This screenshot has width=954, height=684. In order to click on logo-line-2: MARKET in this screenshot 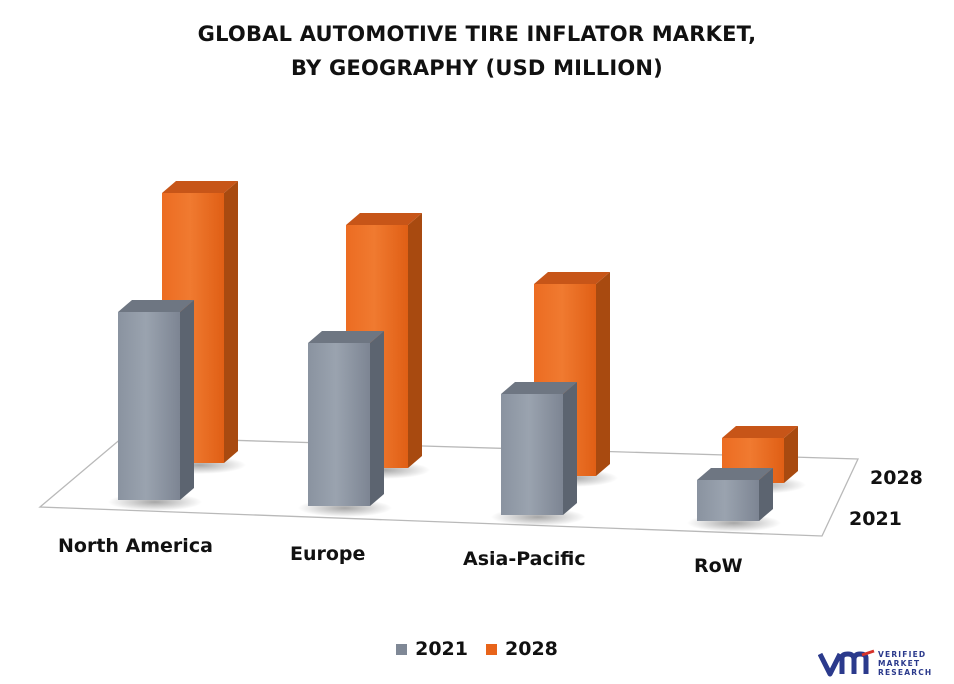, I will do `click(899, 663)`.